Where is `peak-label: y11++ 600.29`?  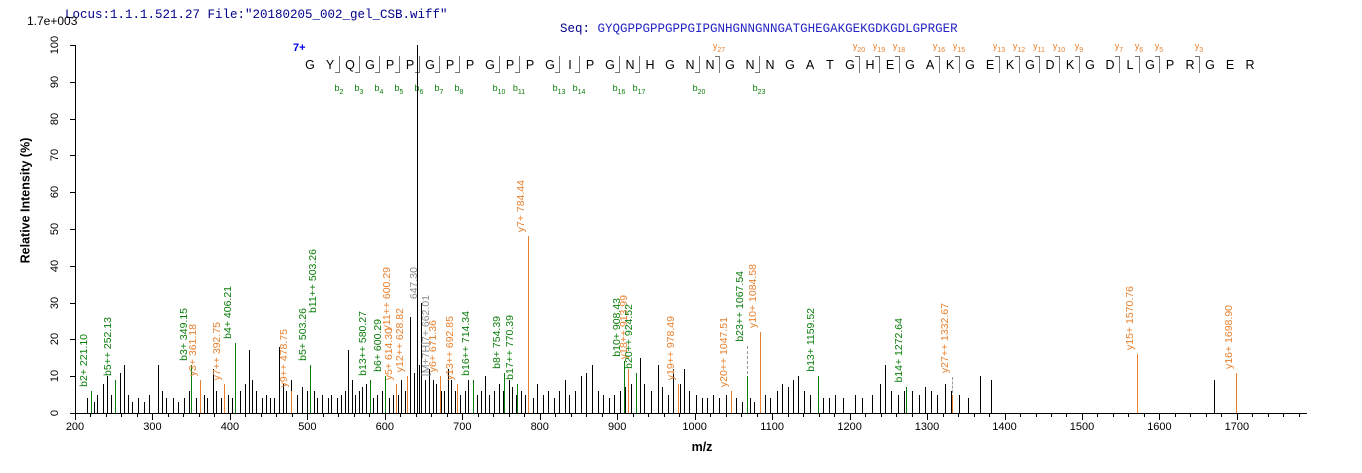 peak-label: y11++ 600.29 is located at coordinates (387, 298).